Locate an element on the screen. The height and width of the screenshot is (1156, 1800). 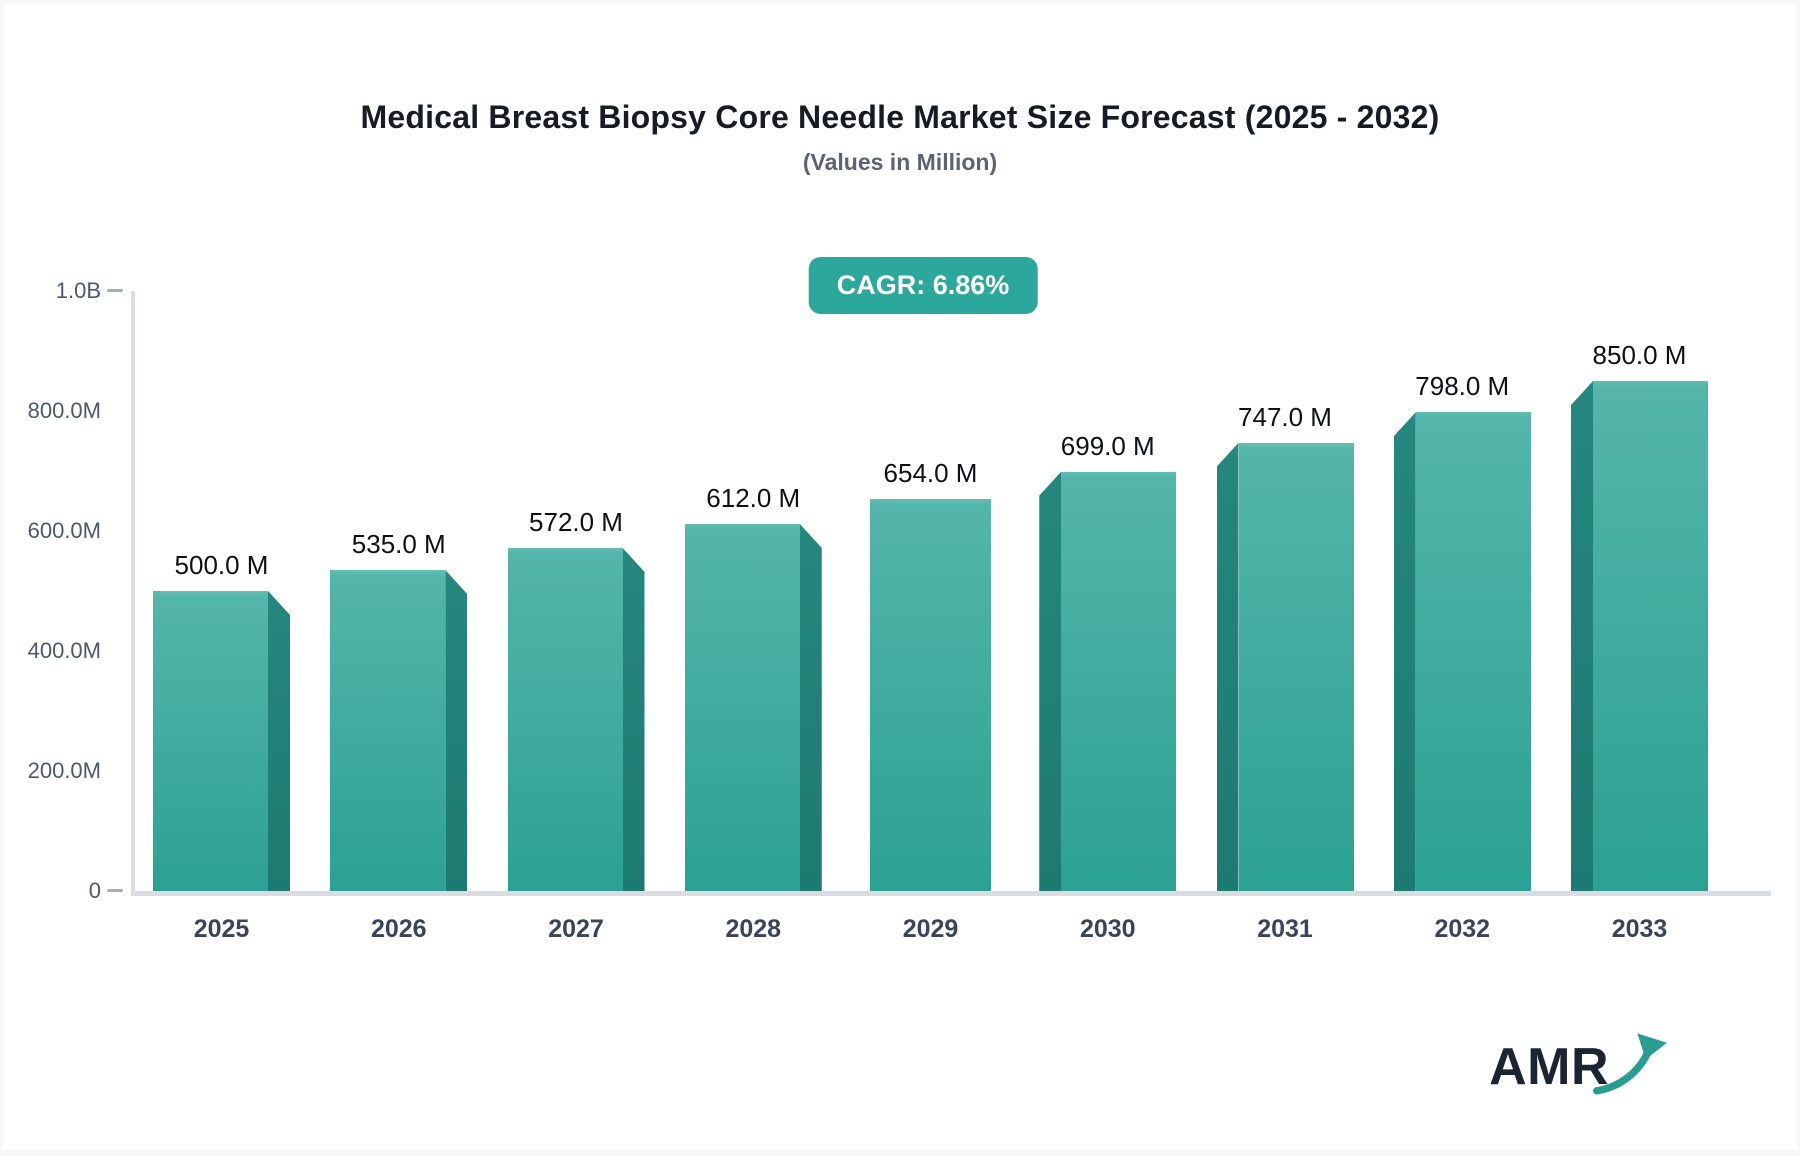
bar-2028: 612.0 M is located at coordinates (753, 687).